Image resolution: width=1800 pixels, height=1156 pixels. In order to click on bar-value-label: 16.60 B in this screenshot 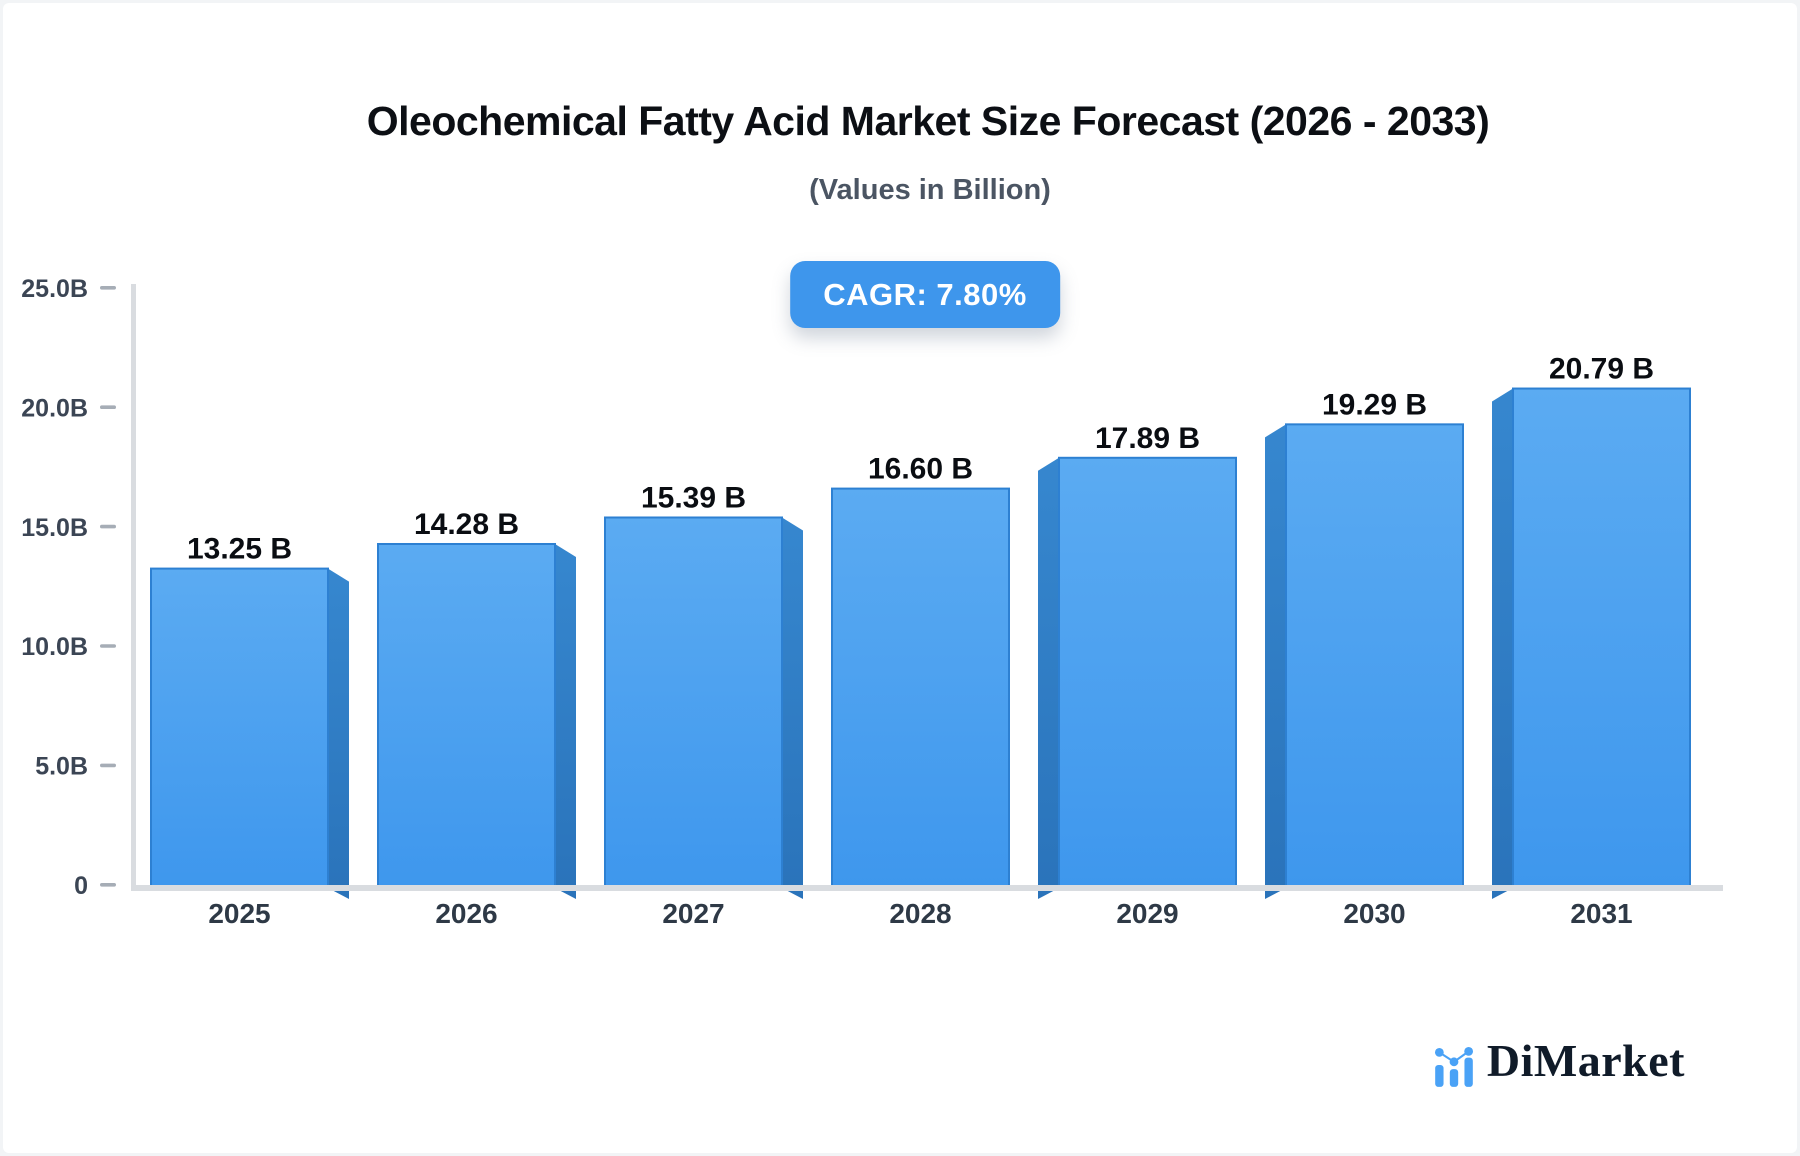, I will do `click(920, 469)`.